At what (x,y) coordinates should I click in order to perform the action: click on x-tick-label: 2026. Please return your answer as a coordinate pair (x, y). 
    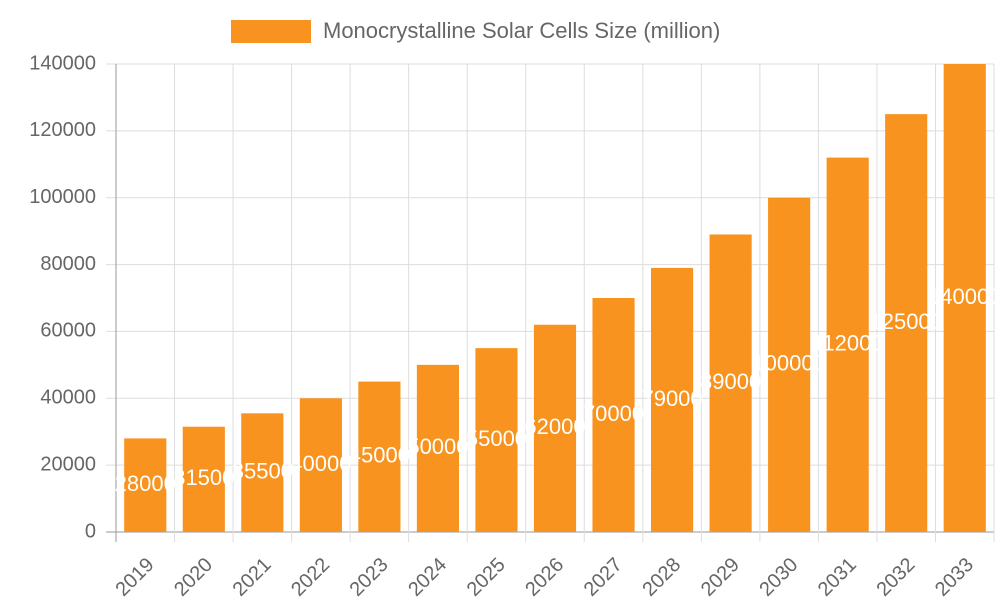
    Looking at the image, I should click on (544, 577).